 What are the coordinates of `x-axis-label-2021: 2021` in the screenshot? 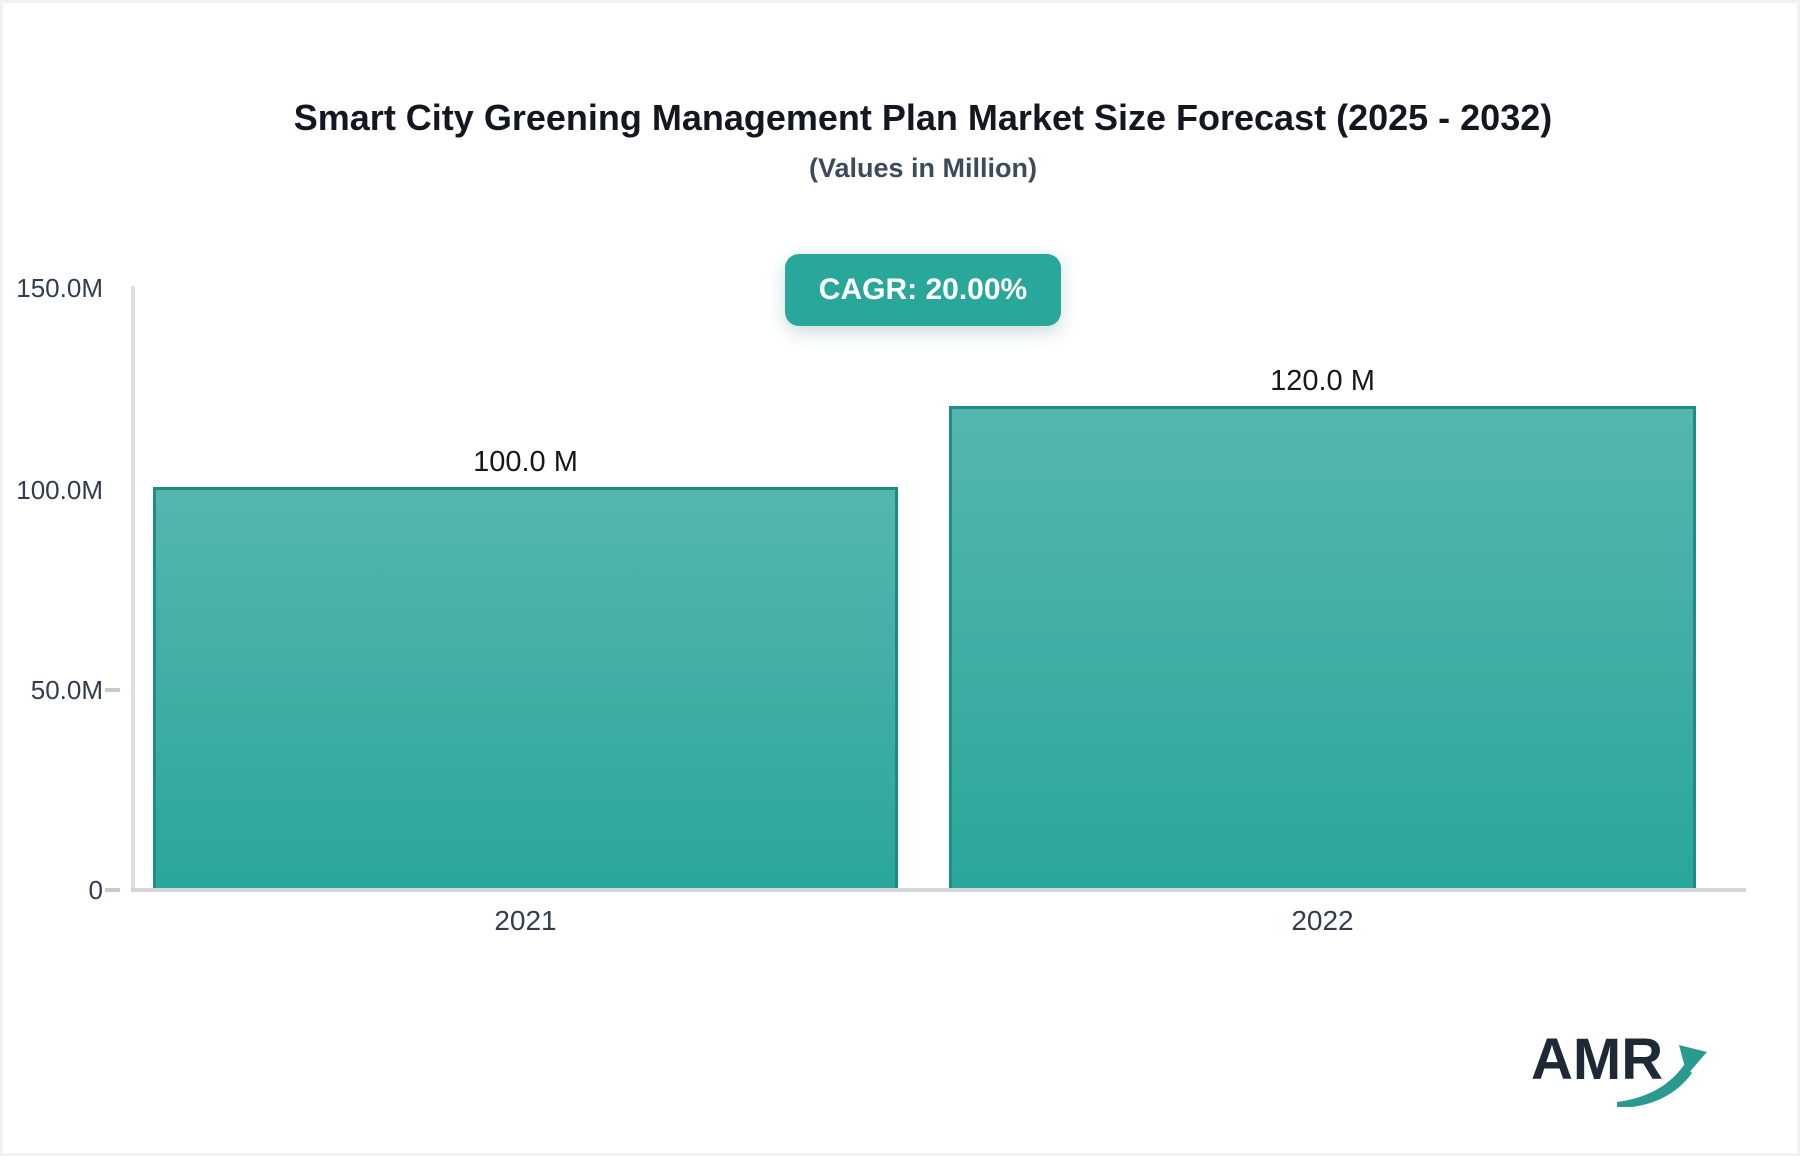 It's located at (525, 920).